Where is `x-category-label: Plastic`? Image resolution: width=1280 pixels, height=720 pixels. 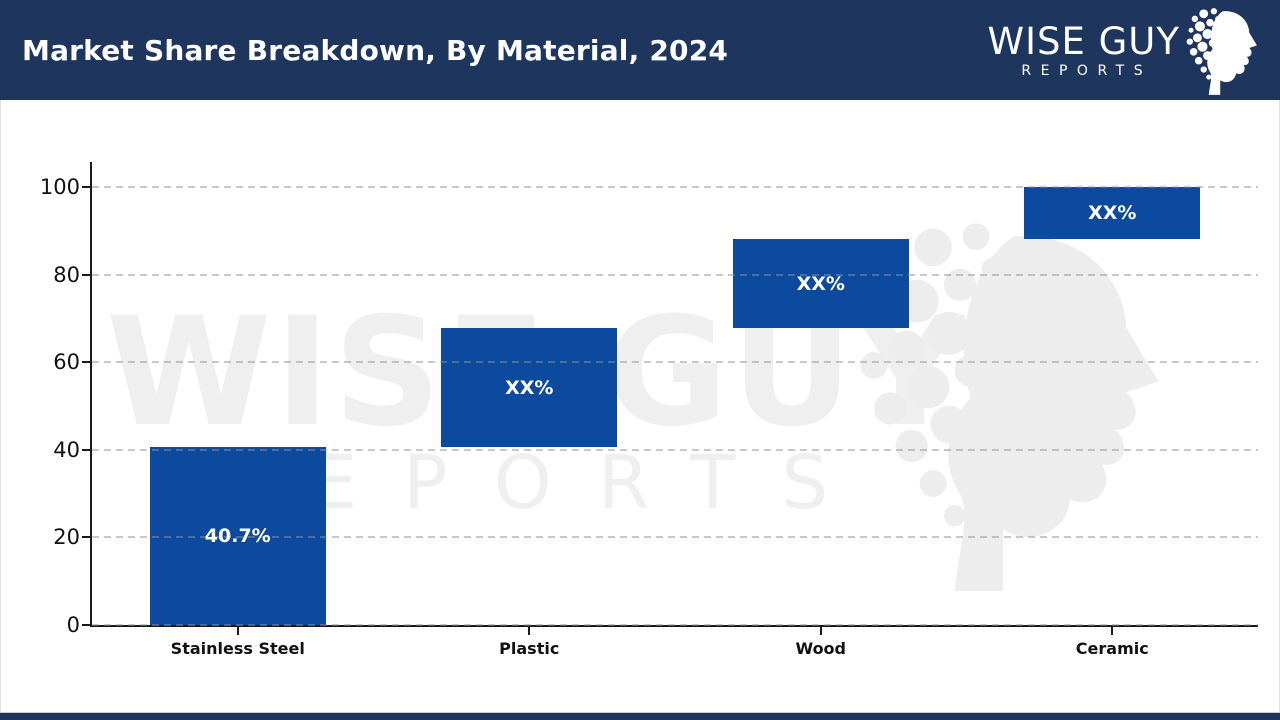
x-category-label: Plastic is located at coordinates (529, 648).